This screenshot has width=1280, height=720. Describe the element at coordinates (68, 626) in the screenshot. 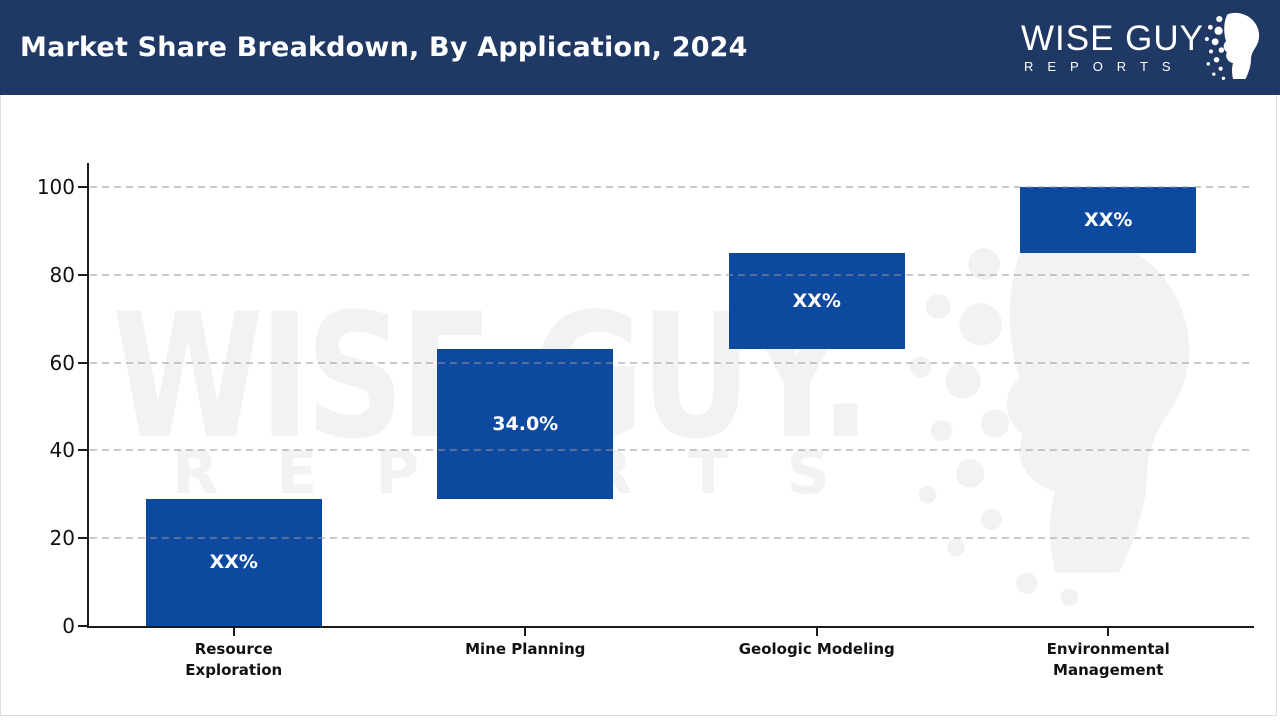

I see `y-tick-label-0: 0` at that location.